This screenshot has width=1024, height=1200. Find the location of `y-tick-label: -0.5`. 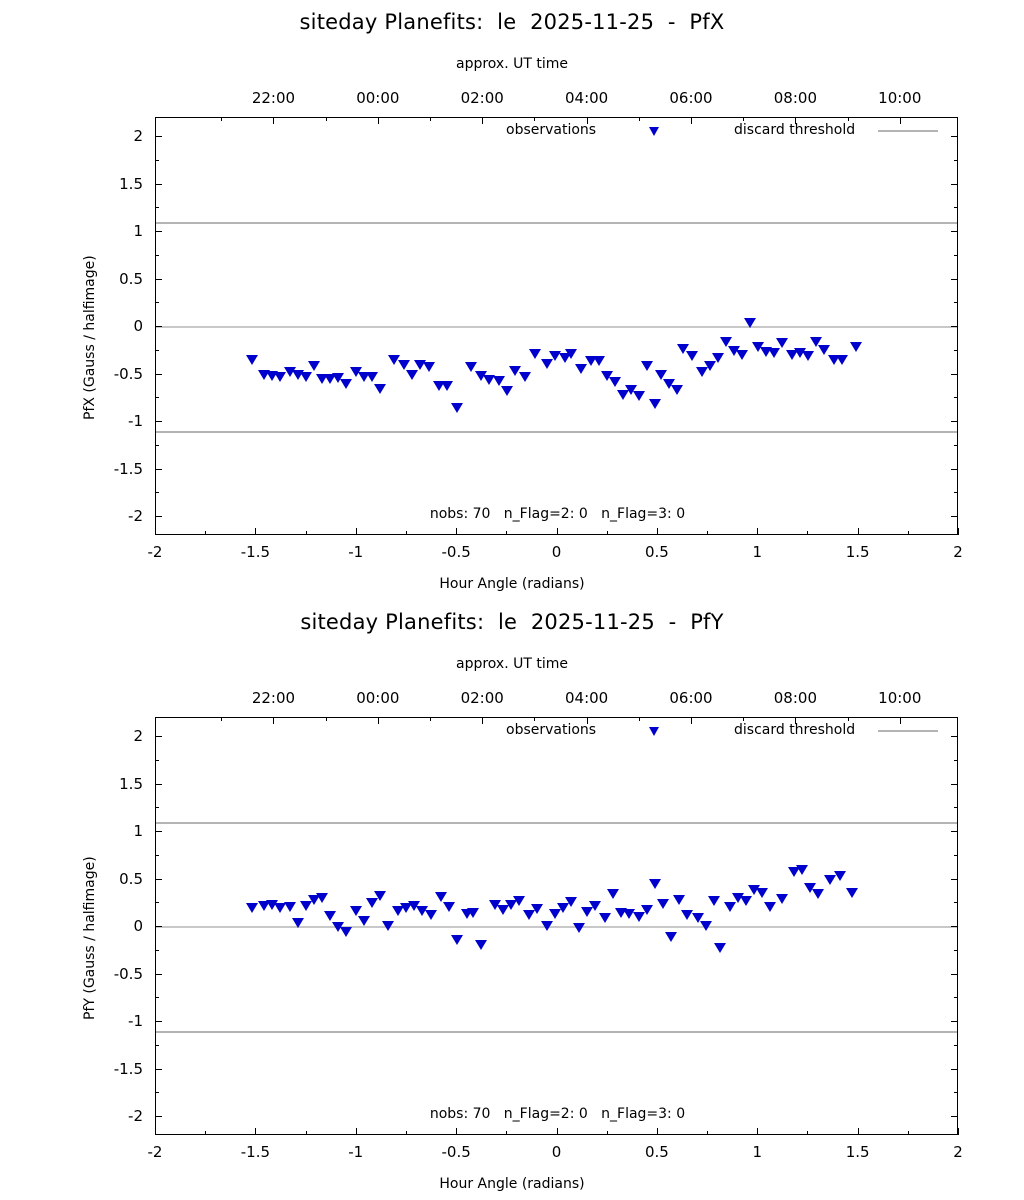

y-tick-label: -0.5 is located at coordinates (128, 373).